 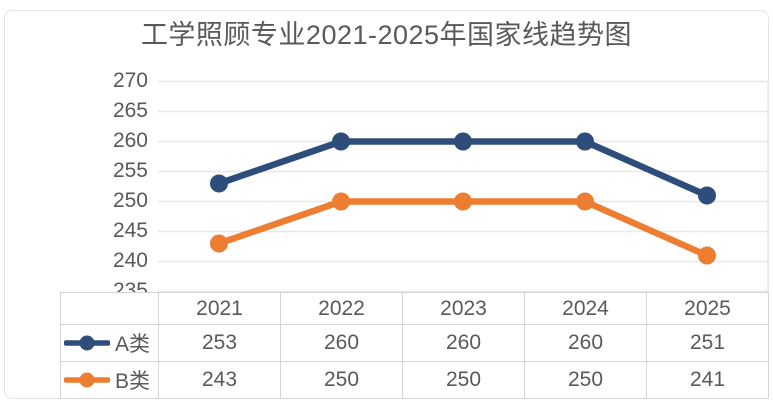 What do you see at coordinates (104, 186) in the screenshot?
I see `y-axis: 270 265 260 255 250 245 240 235` at bounding box center [104, 186].